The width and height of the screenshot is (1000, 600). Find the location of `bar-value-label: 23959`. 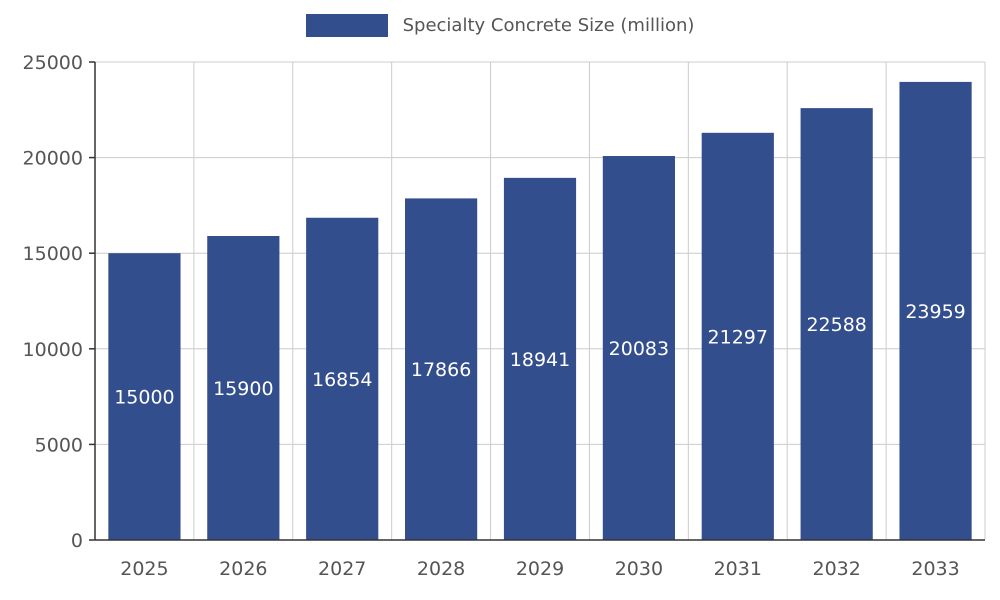

bar-value-label: 23959 is located at coordinates (935, 312).